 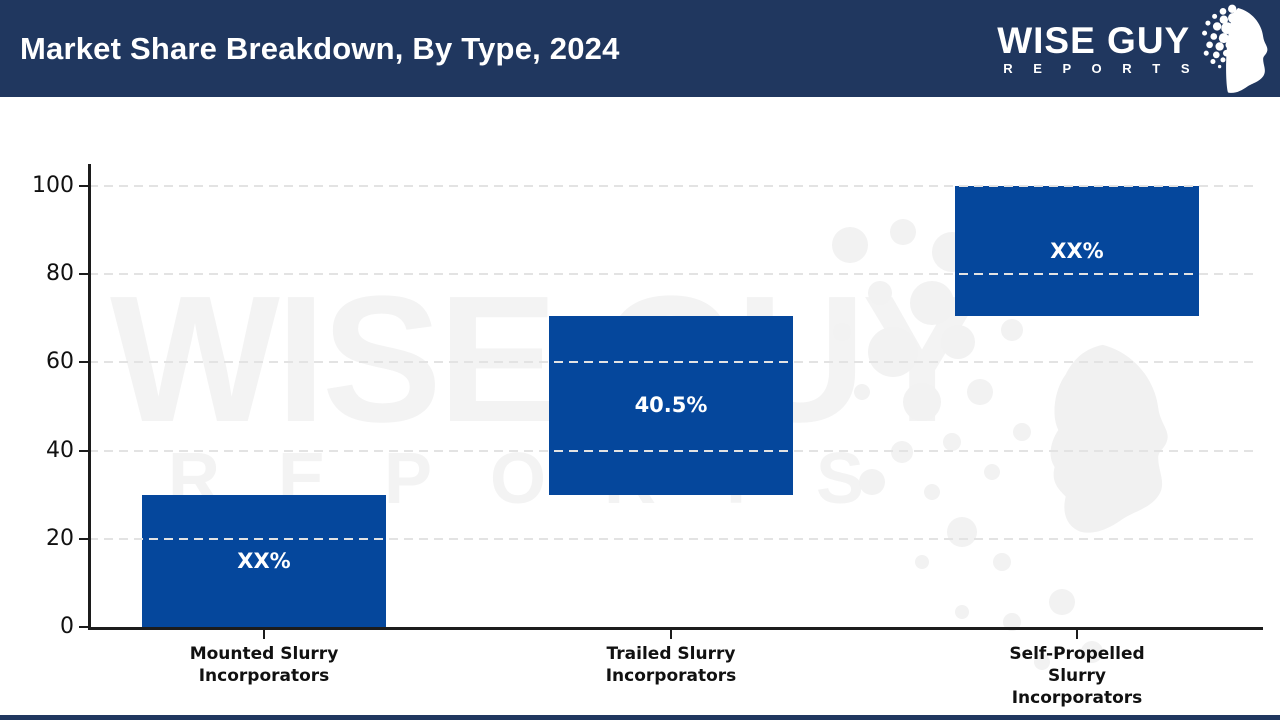 What do you see at coordinates (264, 665) in the screenshot?
I see `x-axis-label-mounted-slurry-incorporators: Mounted Slurry Incorporators` at bounding box center [264, 665].